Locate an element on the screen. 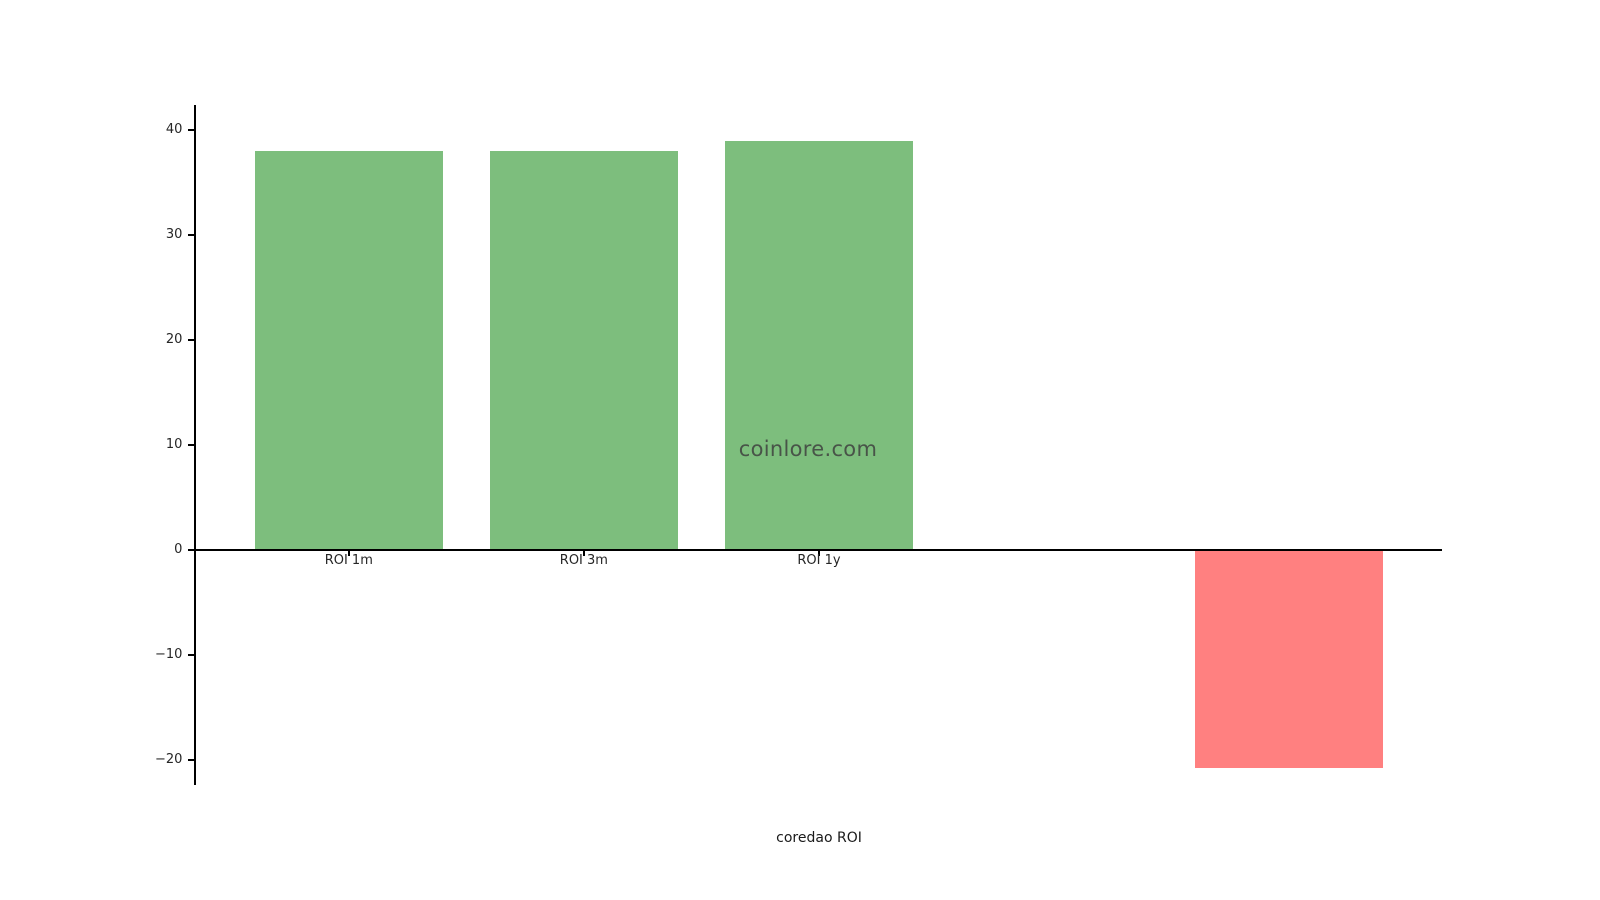 The width and height of the screenshot is (1600, 900). y-tick-label: −10 is located at coordinates (168, 654).